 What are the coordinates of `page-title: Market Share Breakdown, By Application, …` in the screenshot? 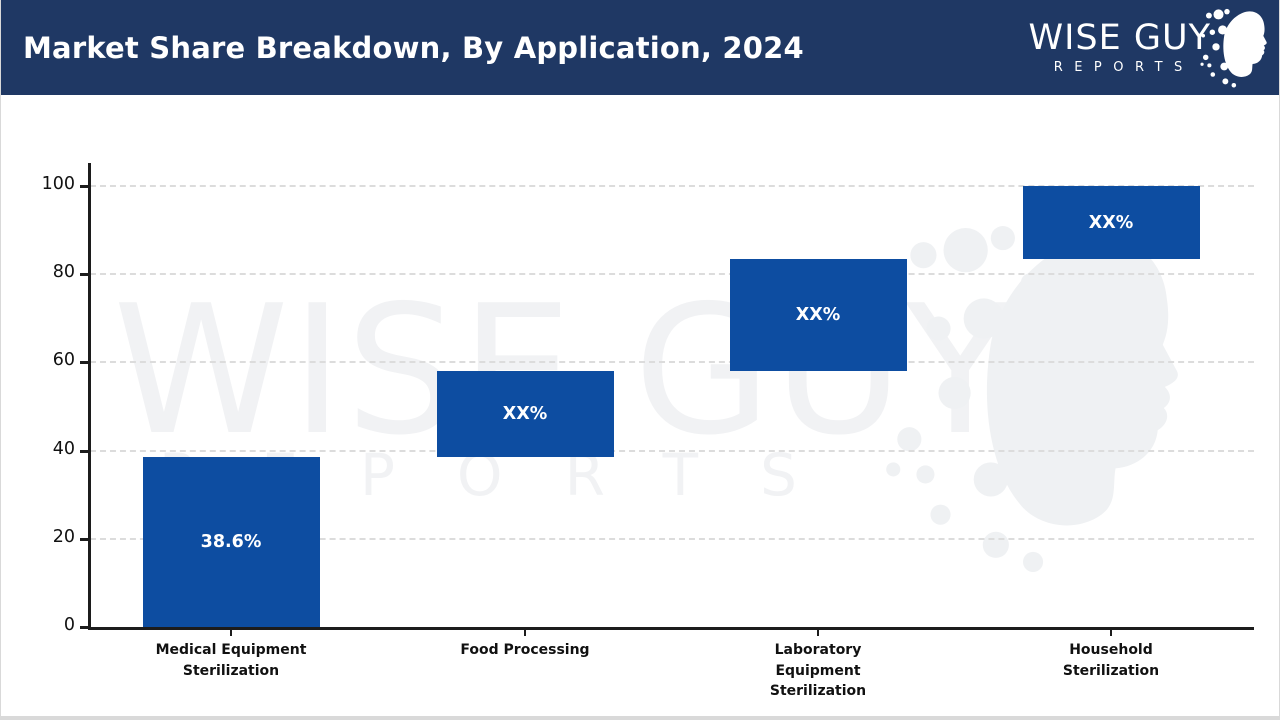 It's located at (413, 47).